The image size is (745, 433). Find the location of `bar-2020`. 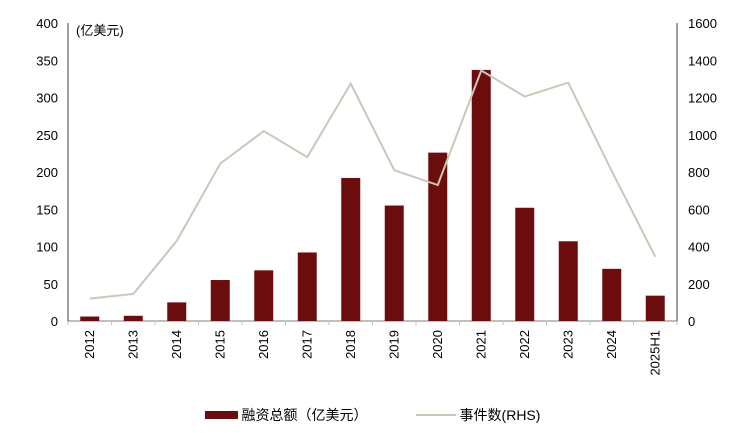

bar-2020 is located at coordinates (438, 236).